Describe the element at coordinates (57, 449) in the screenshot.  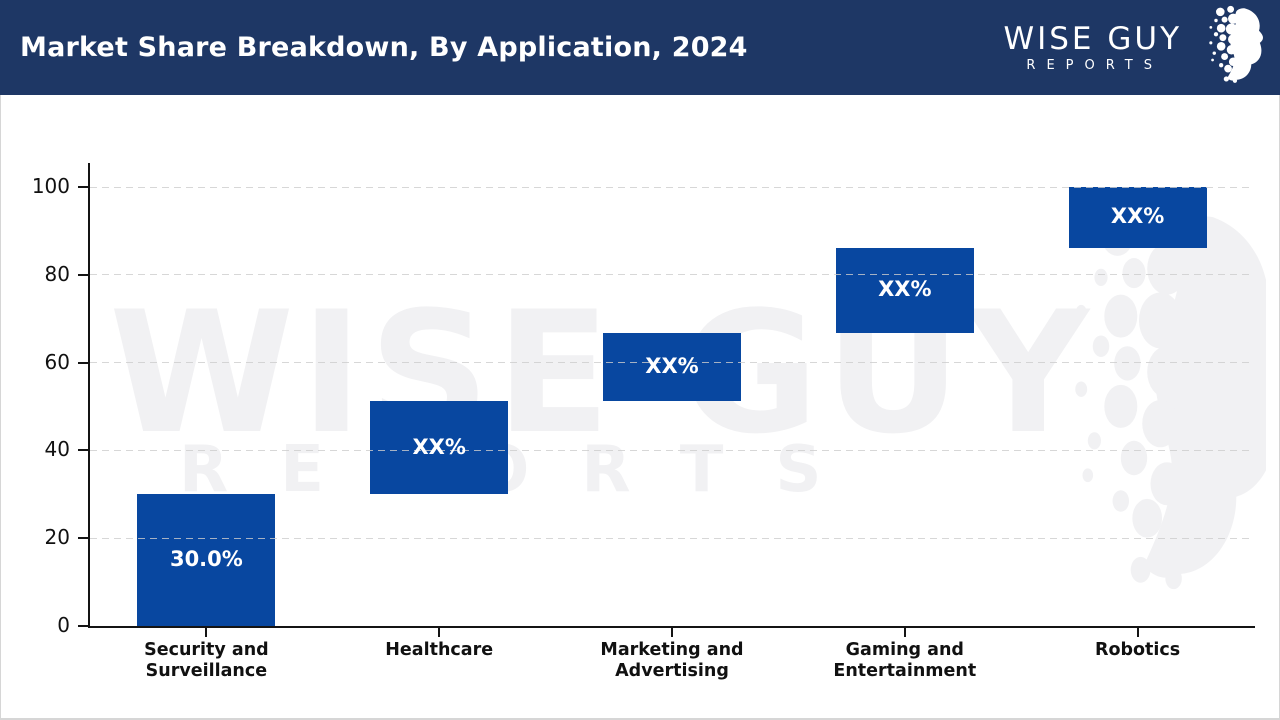
I see `y-tick-label-40: 40` at that location.